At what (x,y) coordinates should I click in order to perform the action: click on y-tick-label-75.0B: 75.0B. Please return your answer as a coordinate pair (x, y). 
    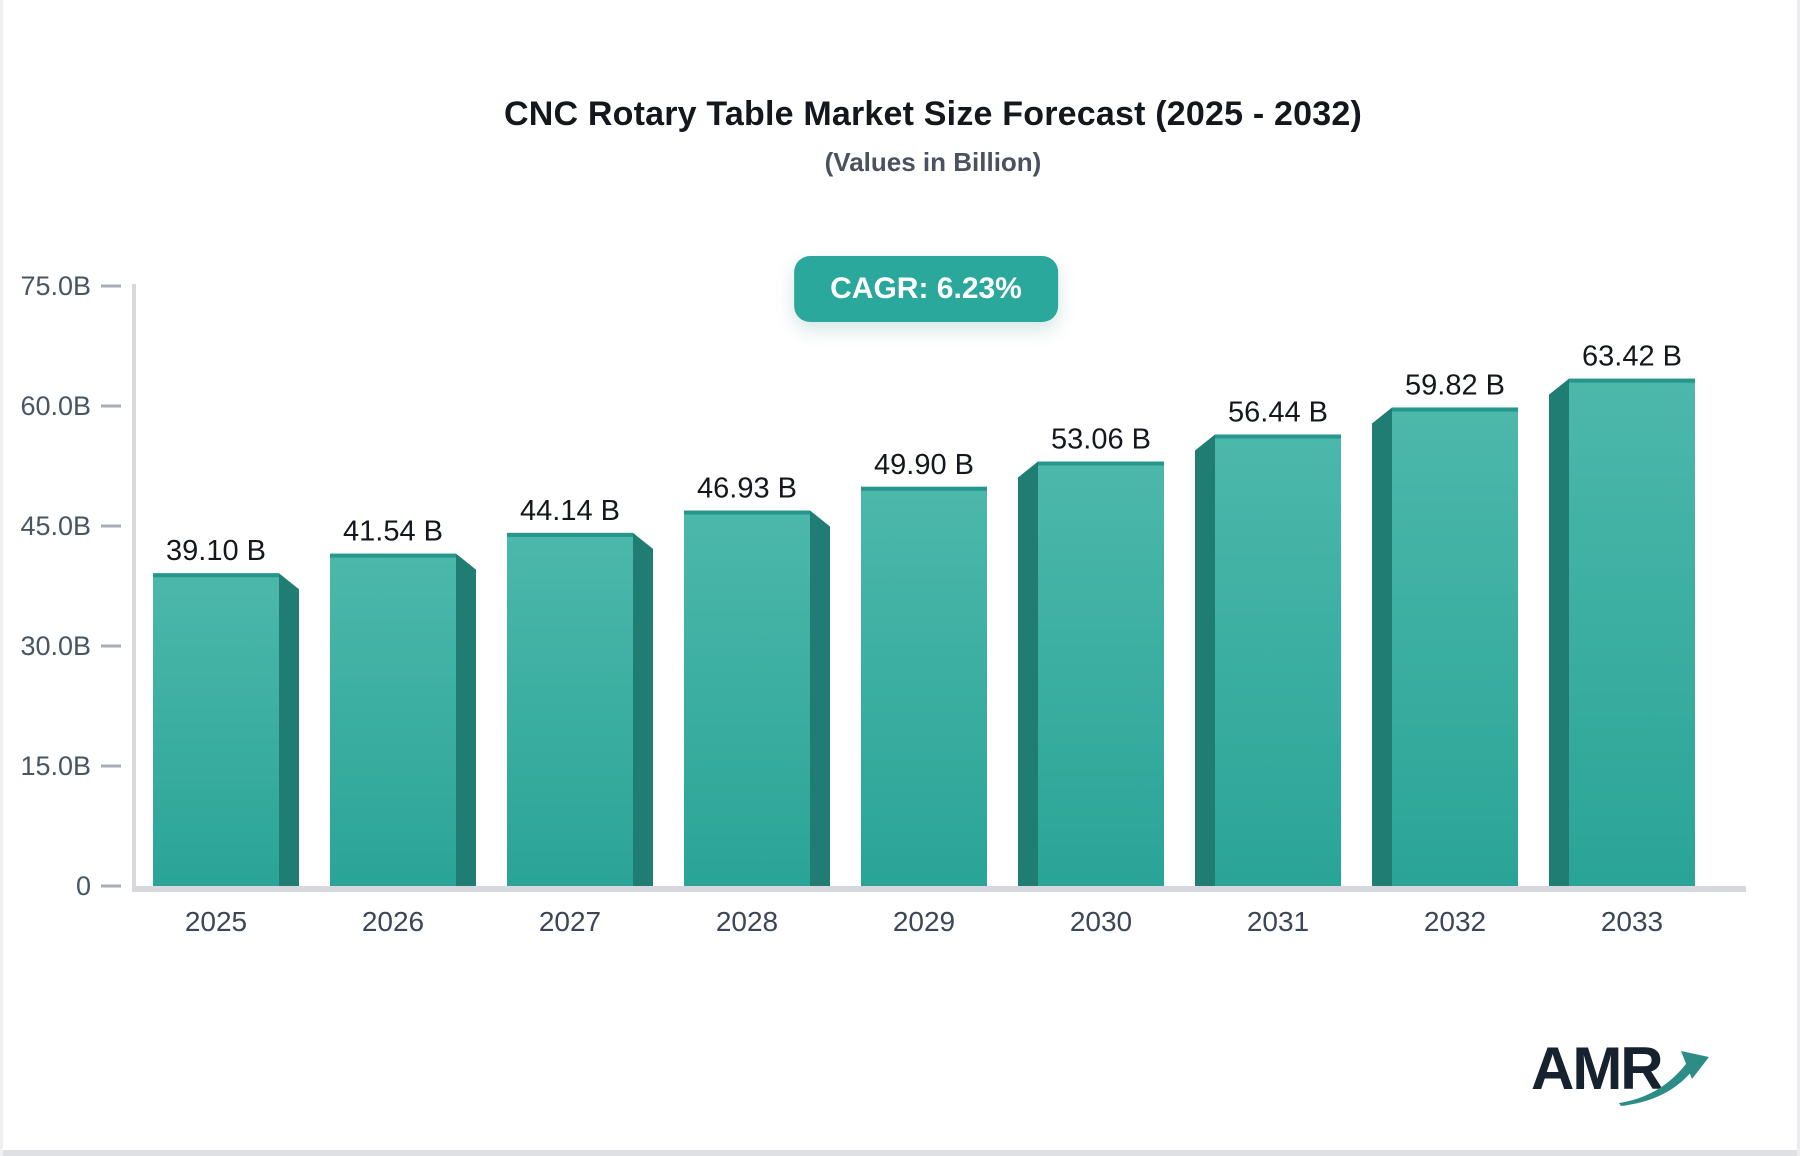
    Looking at the image, I should click on (55, 286).